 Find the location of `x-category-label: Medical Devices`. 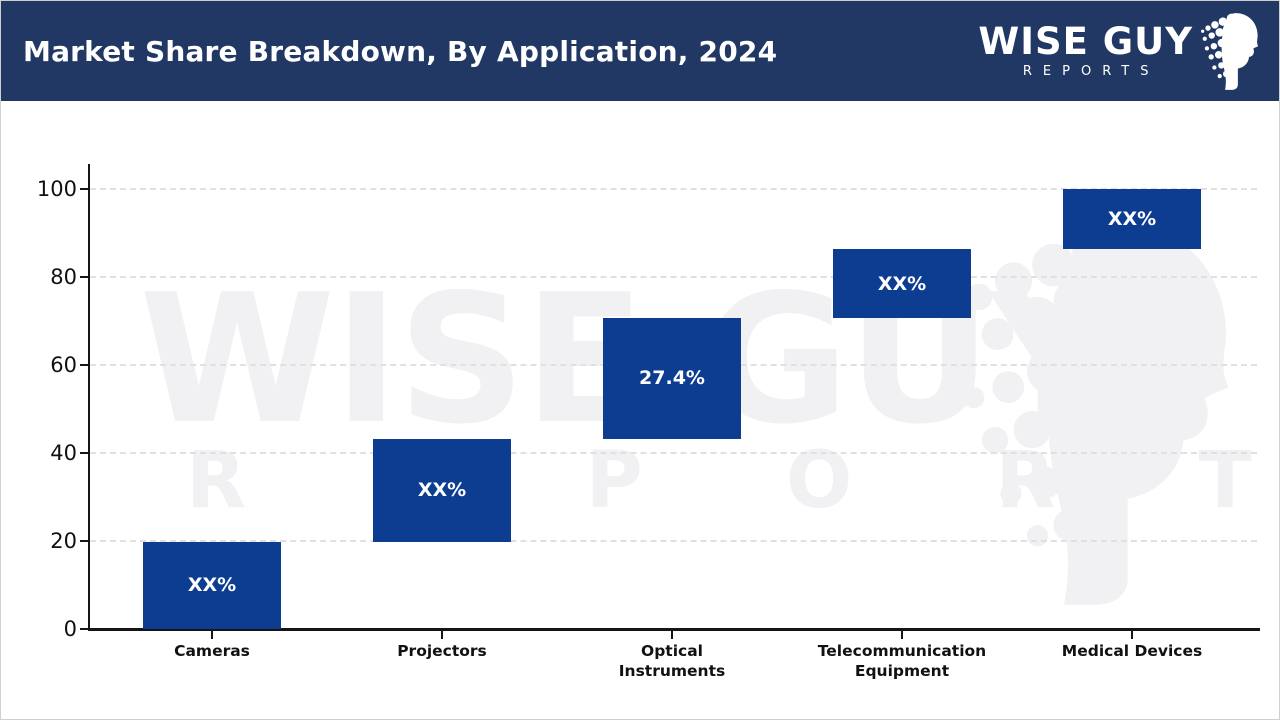

x-category-label: Medical Devices is located at coordinates (1132, 651).